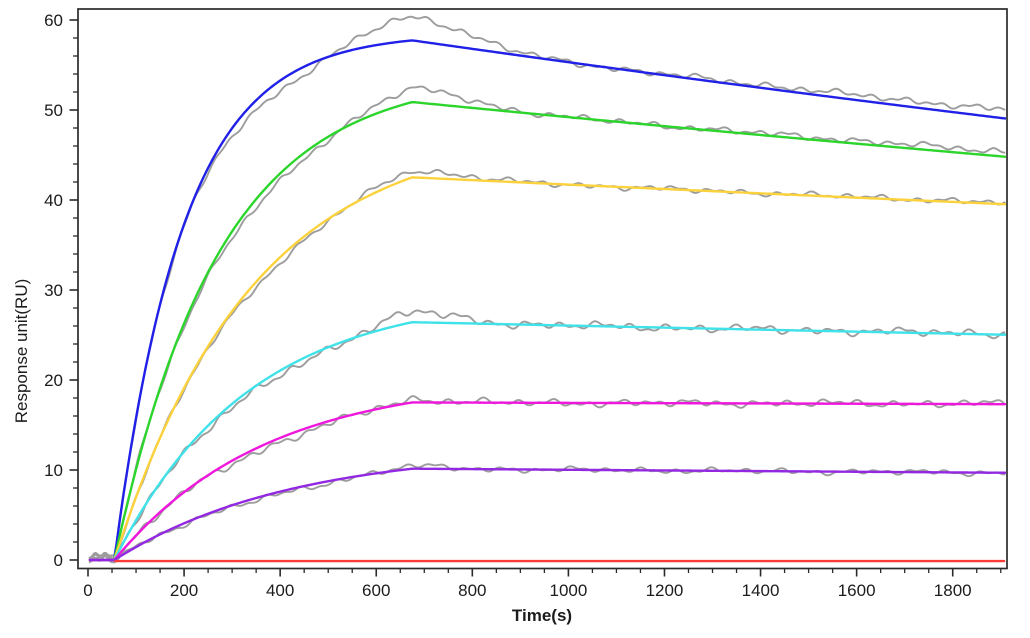 Image resolution: width=1030 pixels, height=638 pixels. I want to click on y-tick-label: 20, so click(53, 380).